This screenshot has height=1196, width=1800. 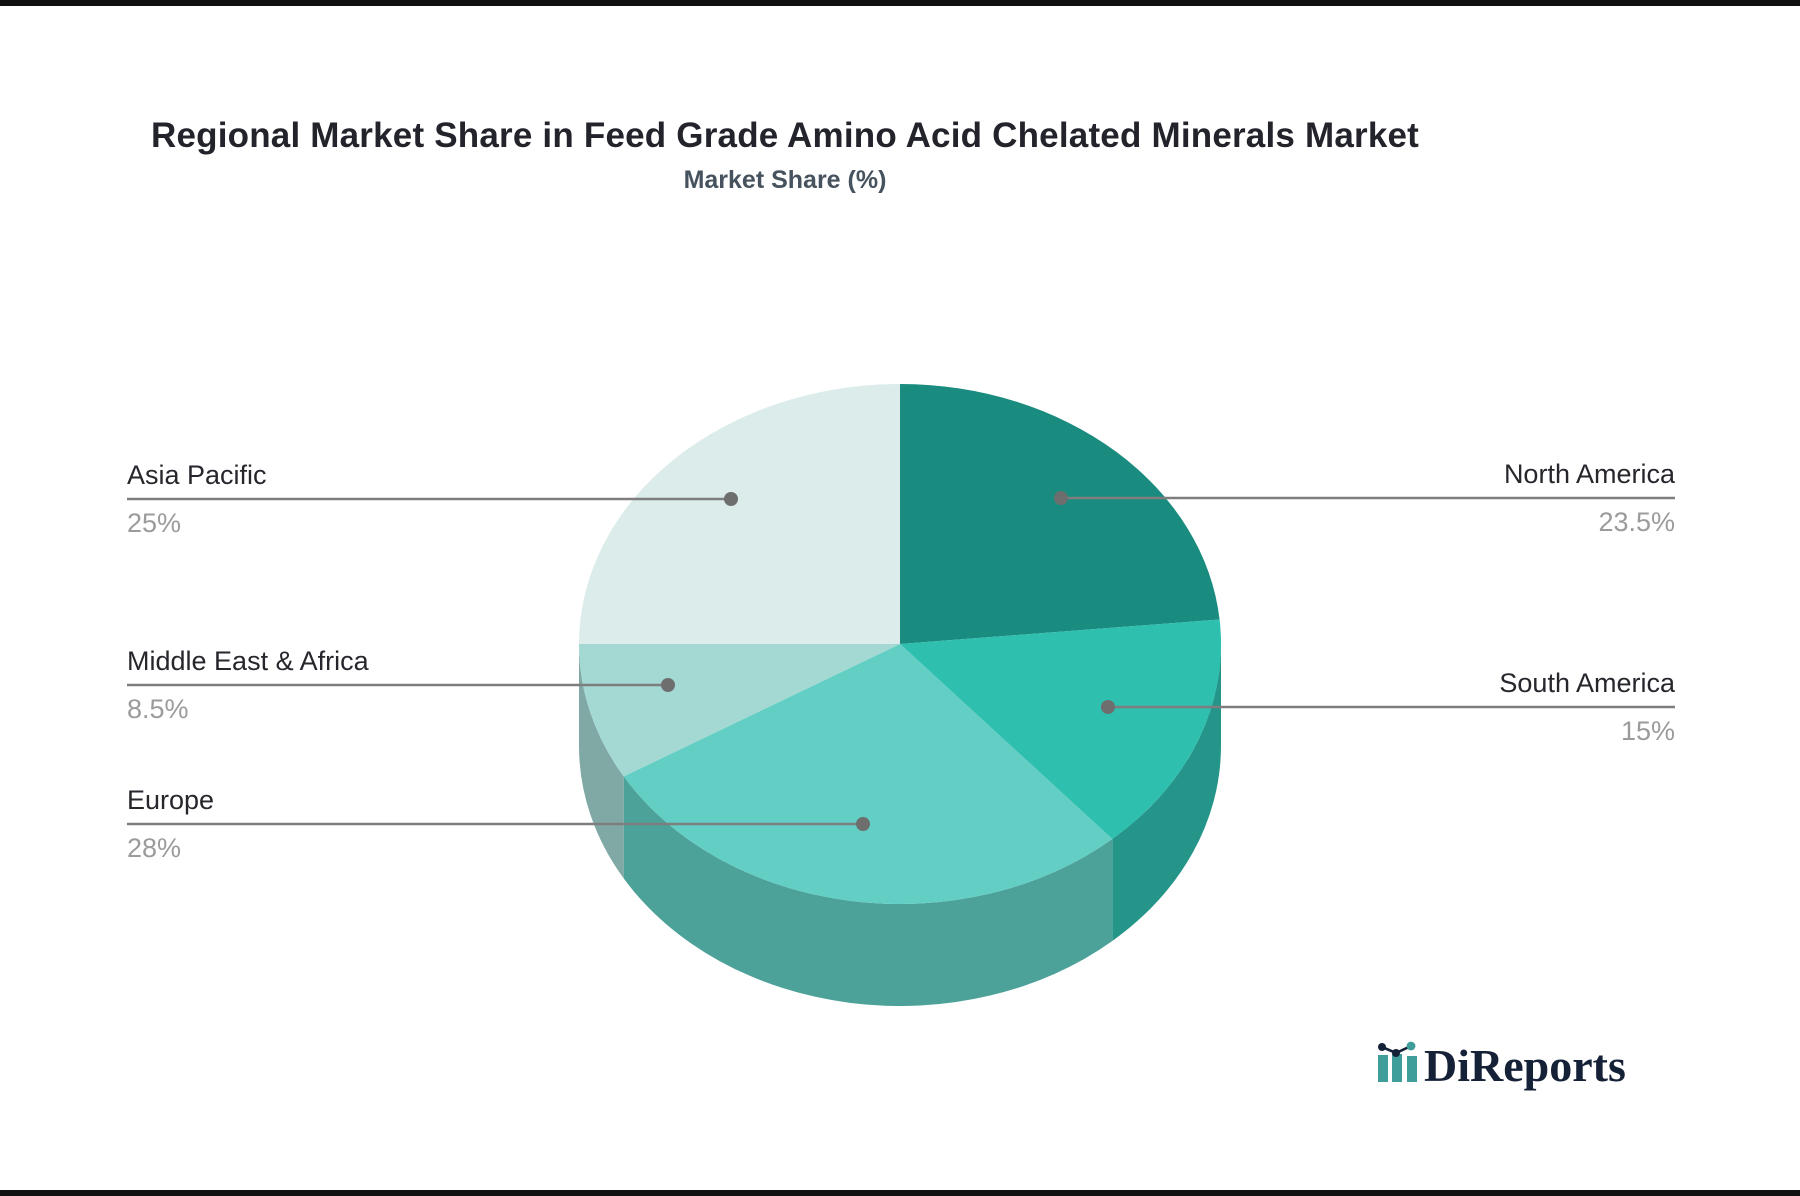 I want to click on chart-subtitle: Market Share (%), so click(x=785, y=180).